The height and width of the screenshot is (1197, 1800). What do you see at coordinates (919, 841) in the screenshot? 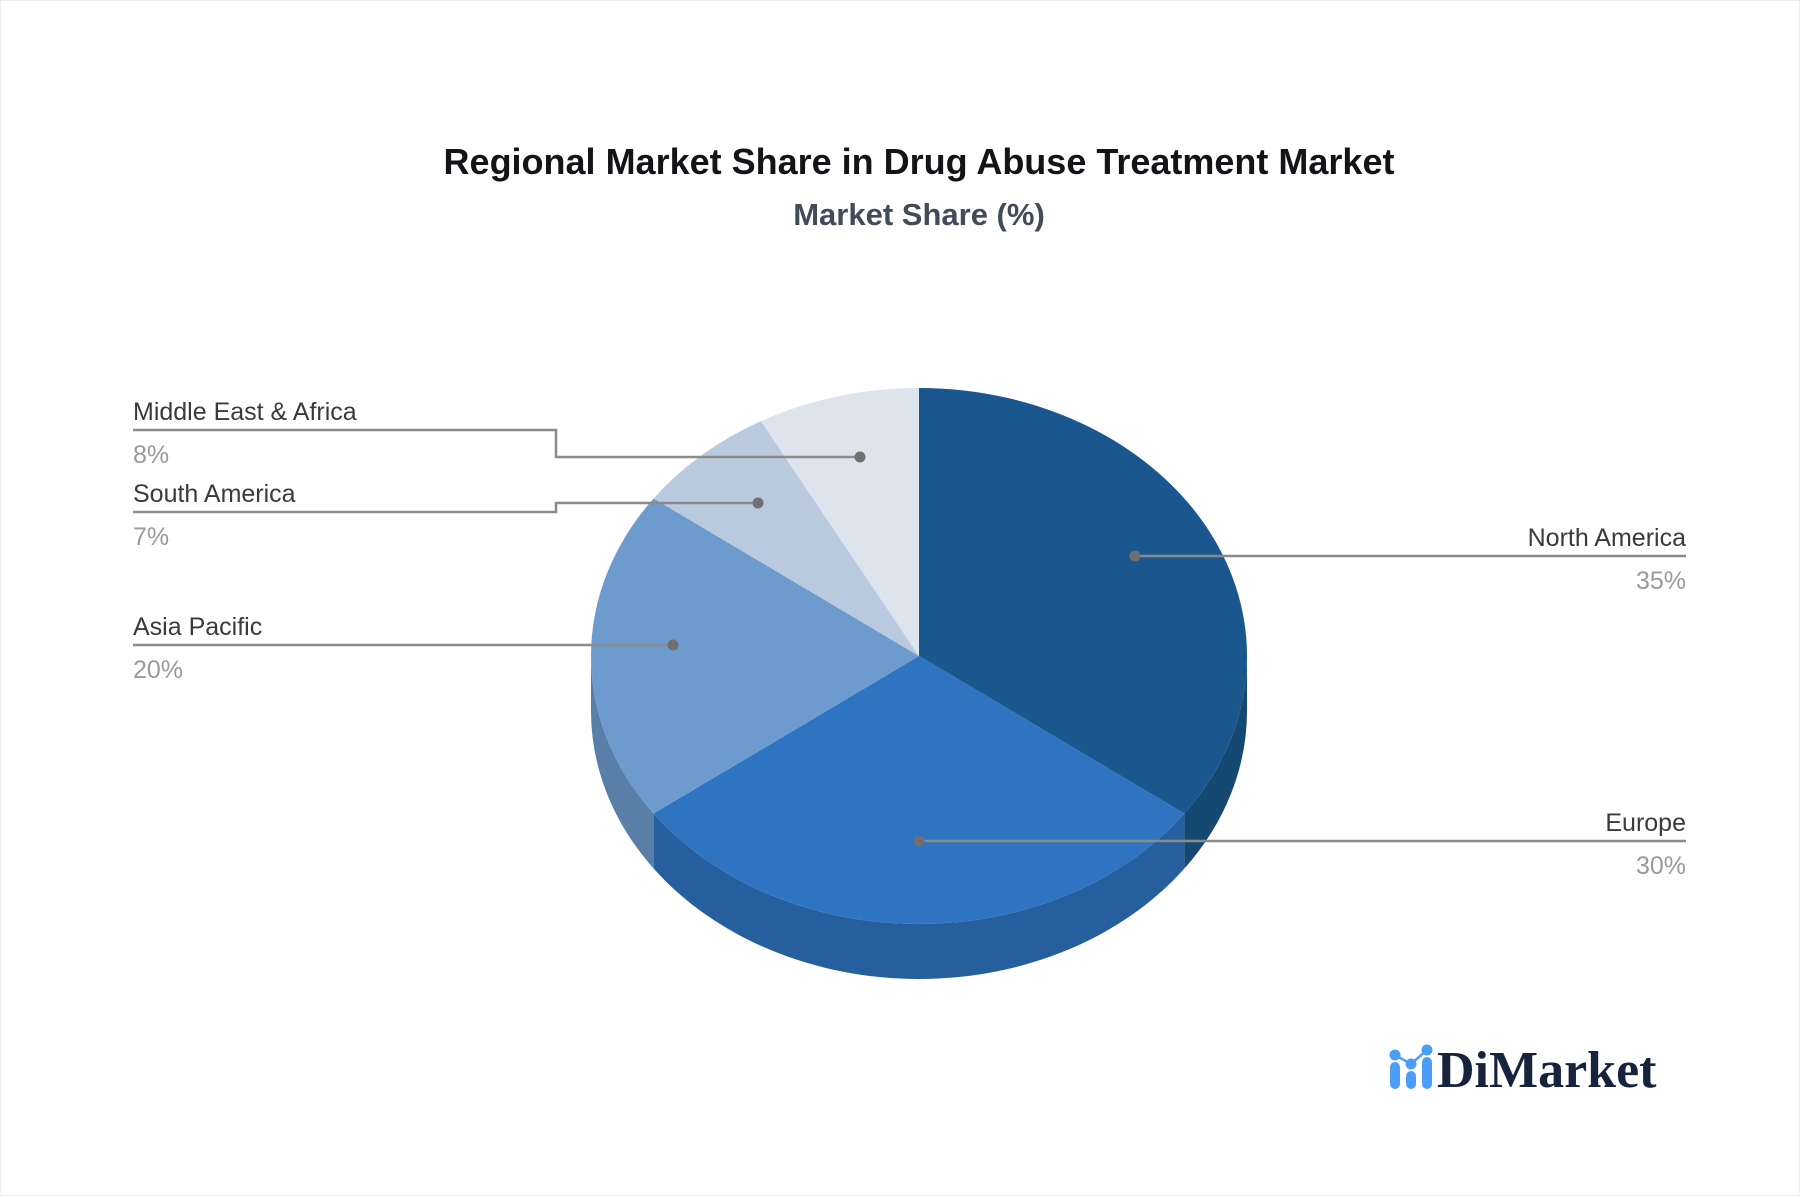
I see `leader-dot-europe` at bounding box center [919, 841].